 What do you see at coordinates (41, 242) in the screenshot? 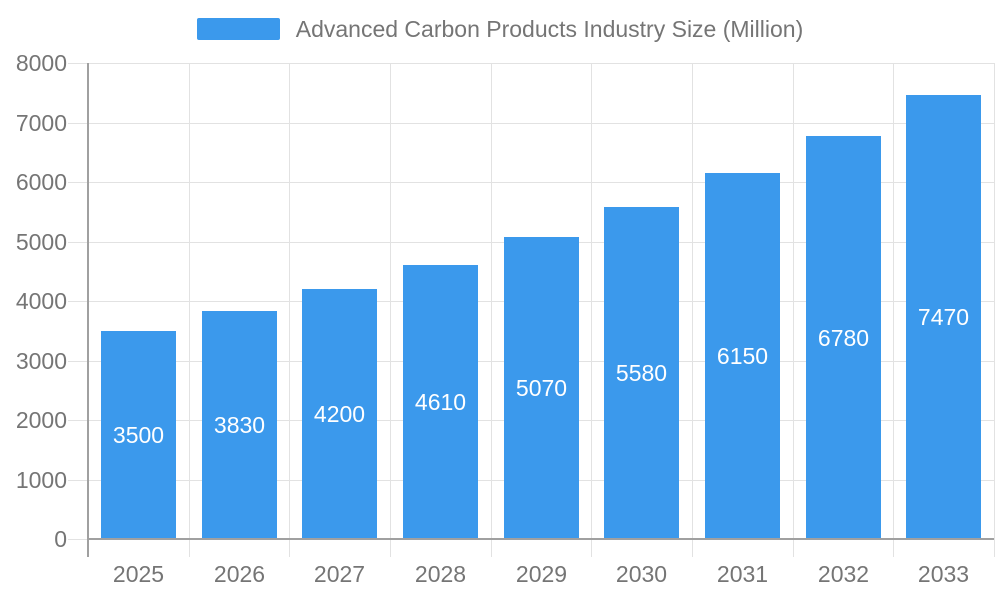
I see `y-axis-tick-label: 5000` at bounding box center [41, 242].